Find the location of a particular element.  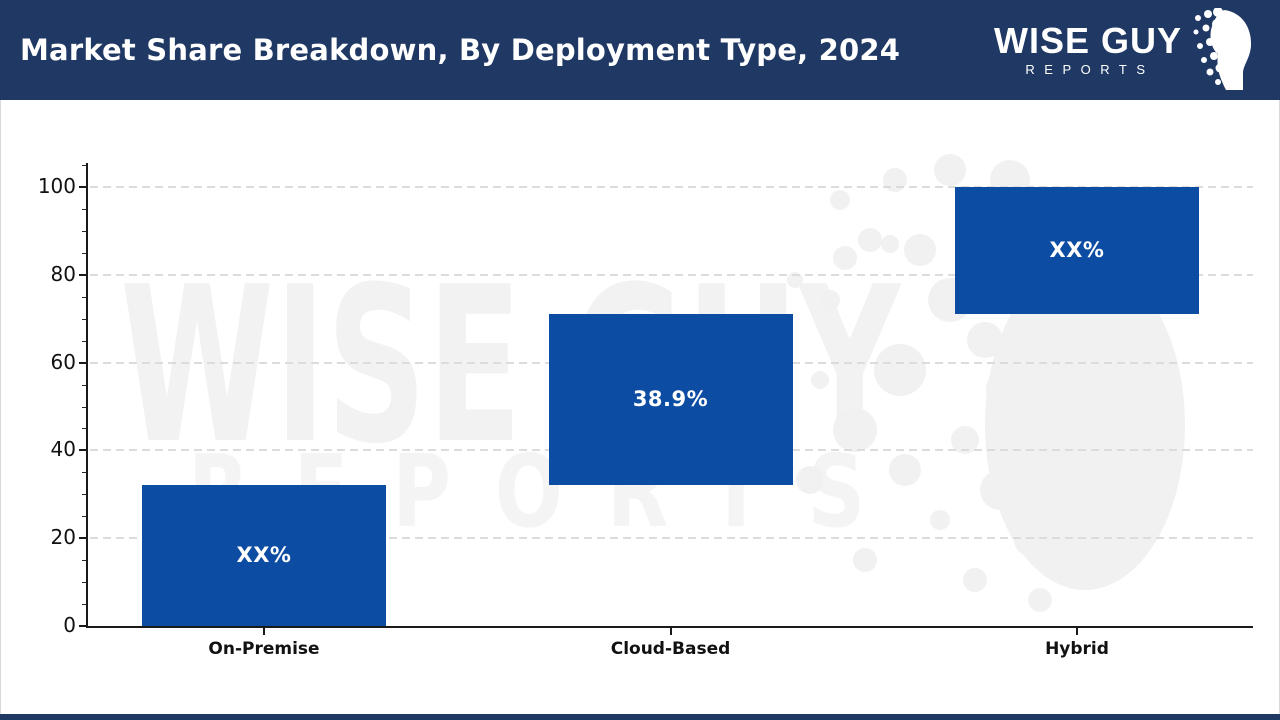

x-axis-category-label: On-Premise is located at coordinates (264, 649).